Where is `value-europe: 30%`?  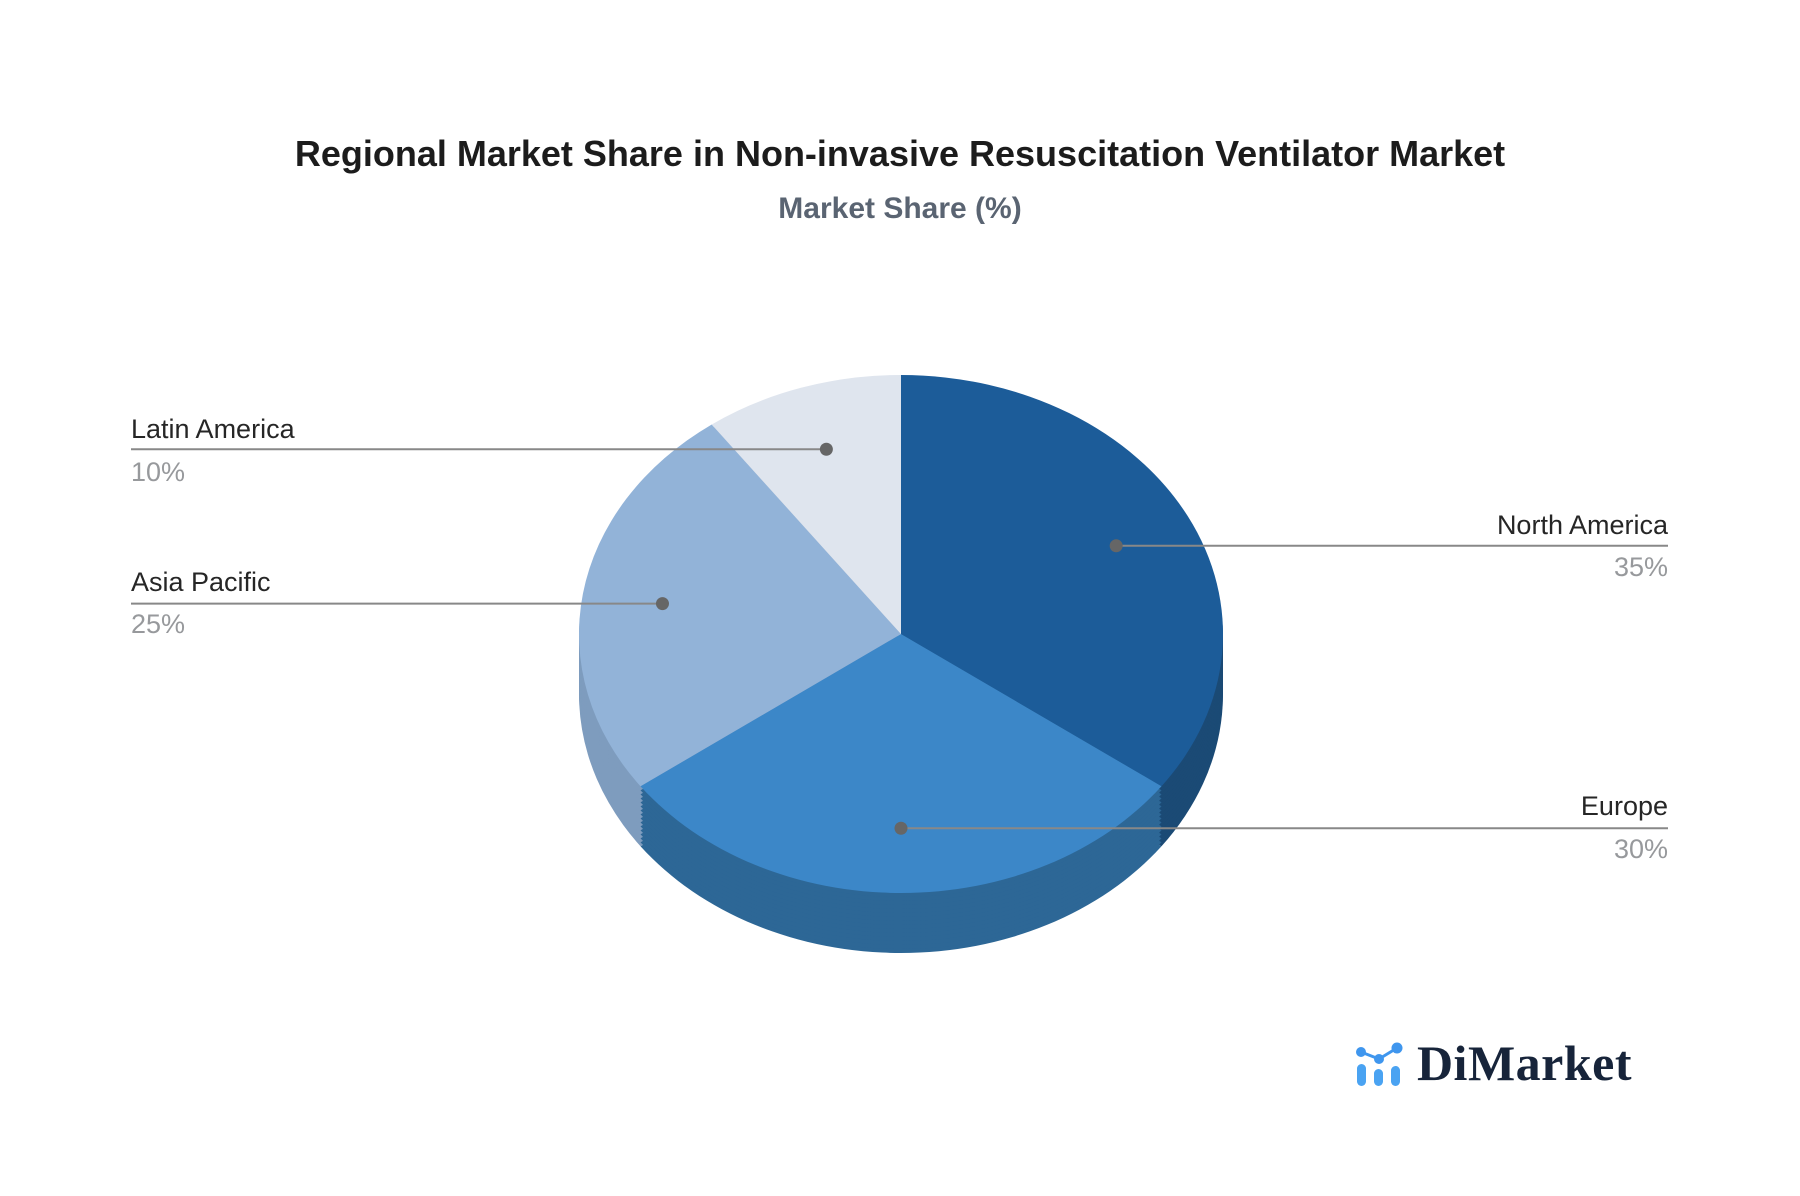 value-europe: 30% is located at coordinates (1640, 849).